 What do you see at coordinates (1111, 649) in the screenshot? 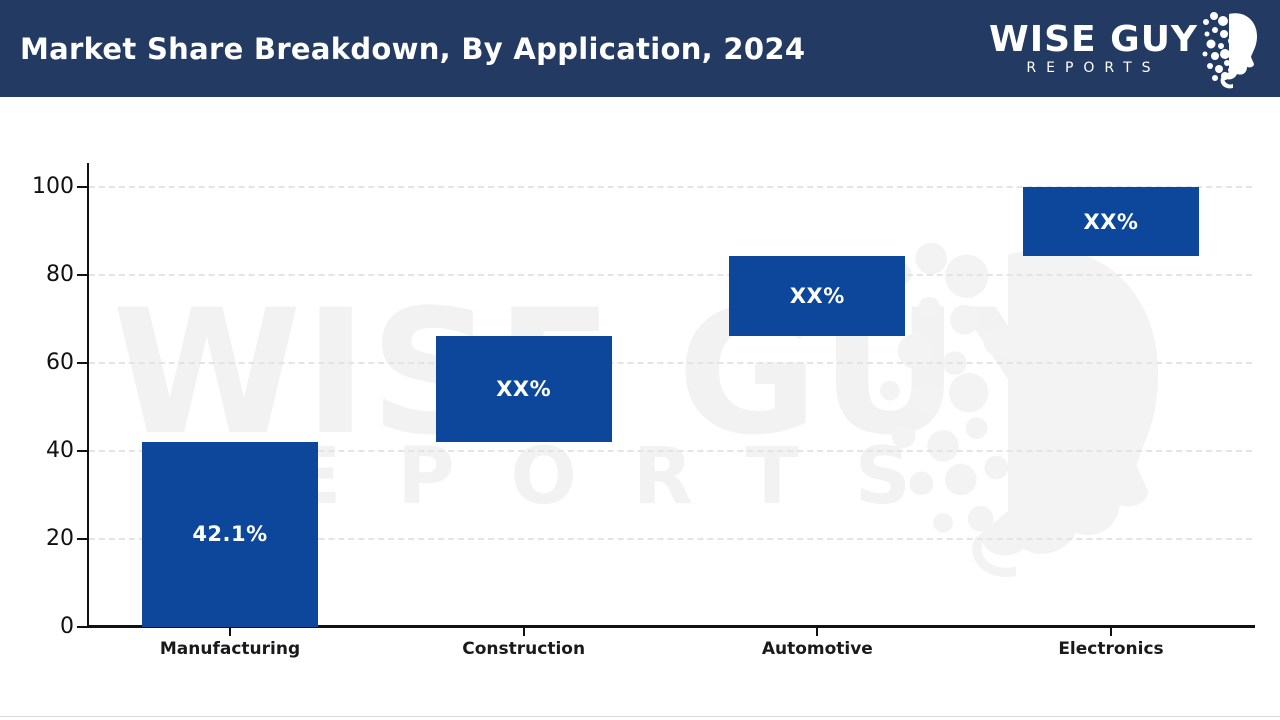
I see `x-category-label-electronics: Electronics` at bounding box center [1111, 649].